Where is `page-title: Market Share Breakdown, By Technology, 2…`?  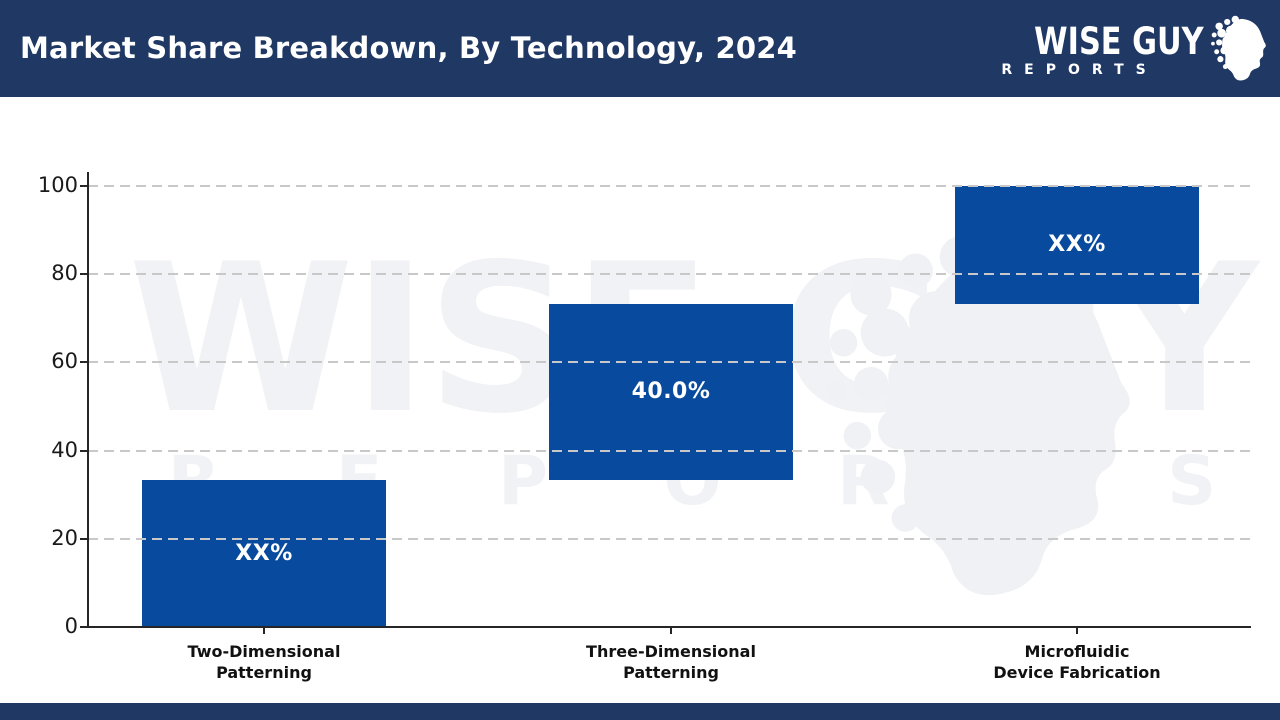 page-title: Market Share Breakdown, By Technology, 2… is located at coordinates (409, 48).